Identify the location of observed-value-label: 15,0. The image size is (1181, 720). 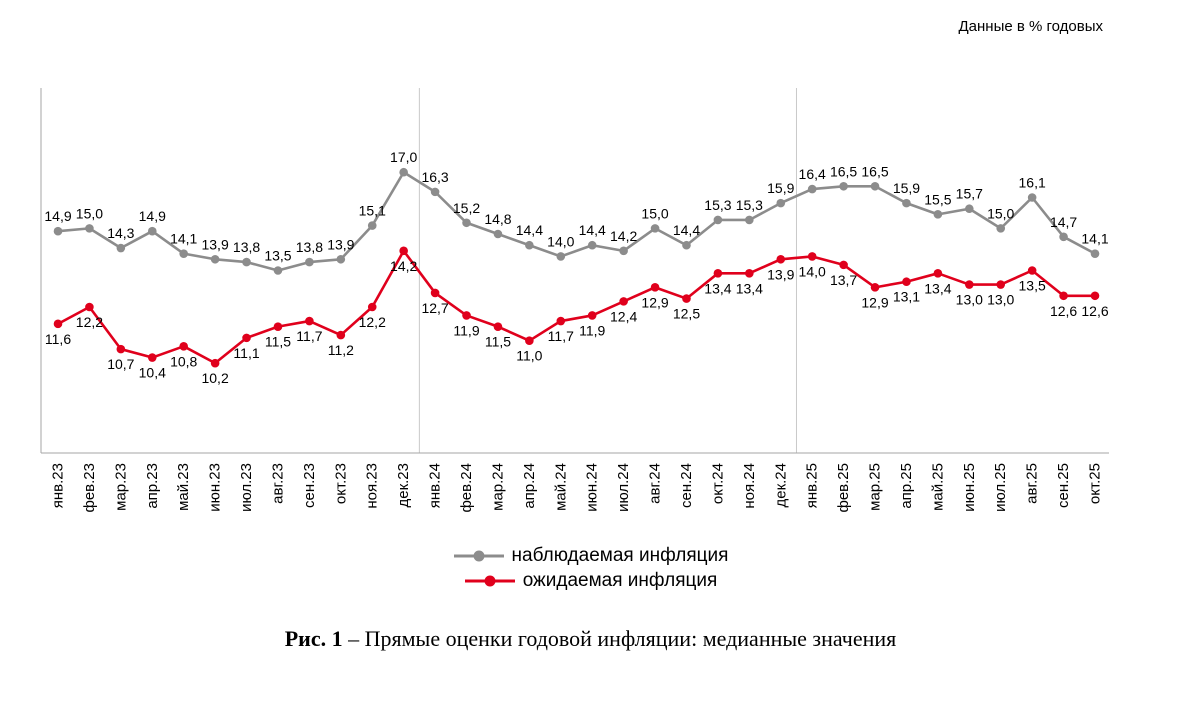
(654, 213).